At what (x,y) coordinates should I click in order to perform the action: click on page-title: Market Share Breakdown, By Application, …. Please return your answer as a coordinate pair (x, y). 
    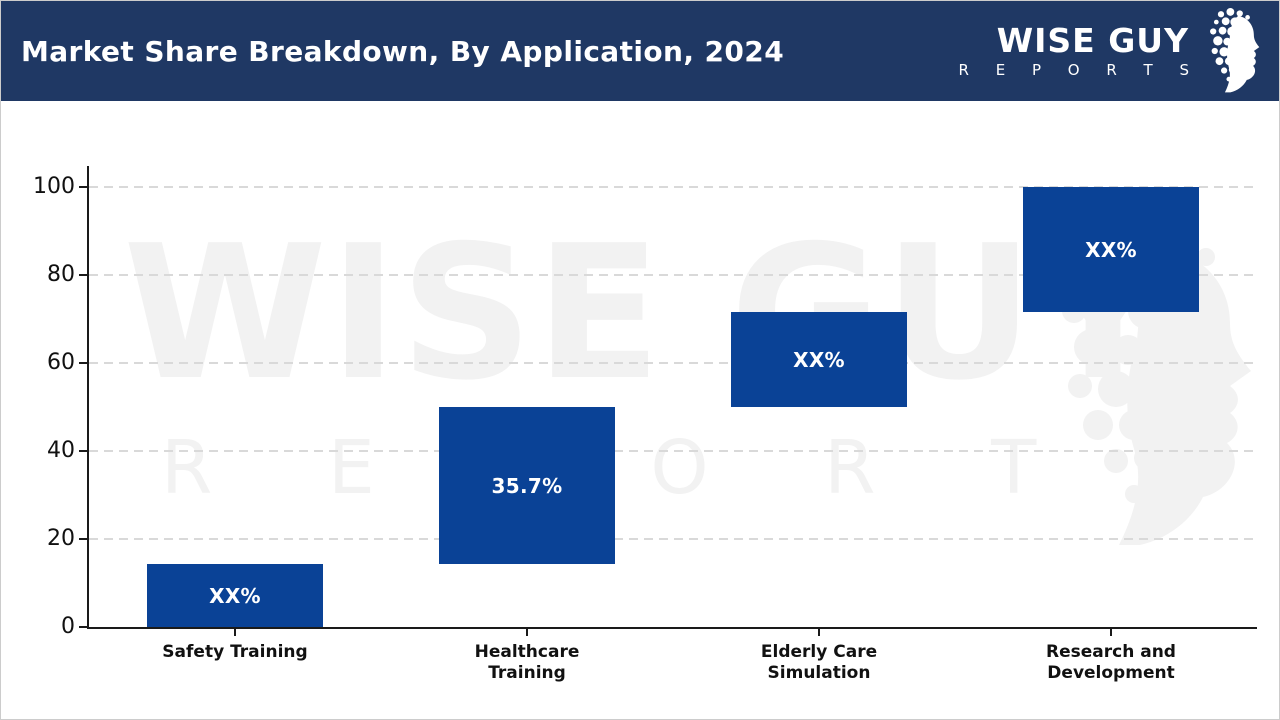
    Looking at the image, I should click on (403, 51).